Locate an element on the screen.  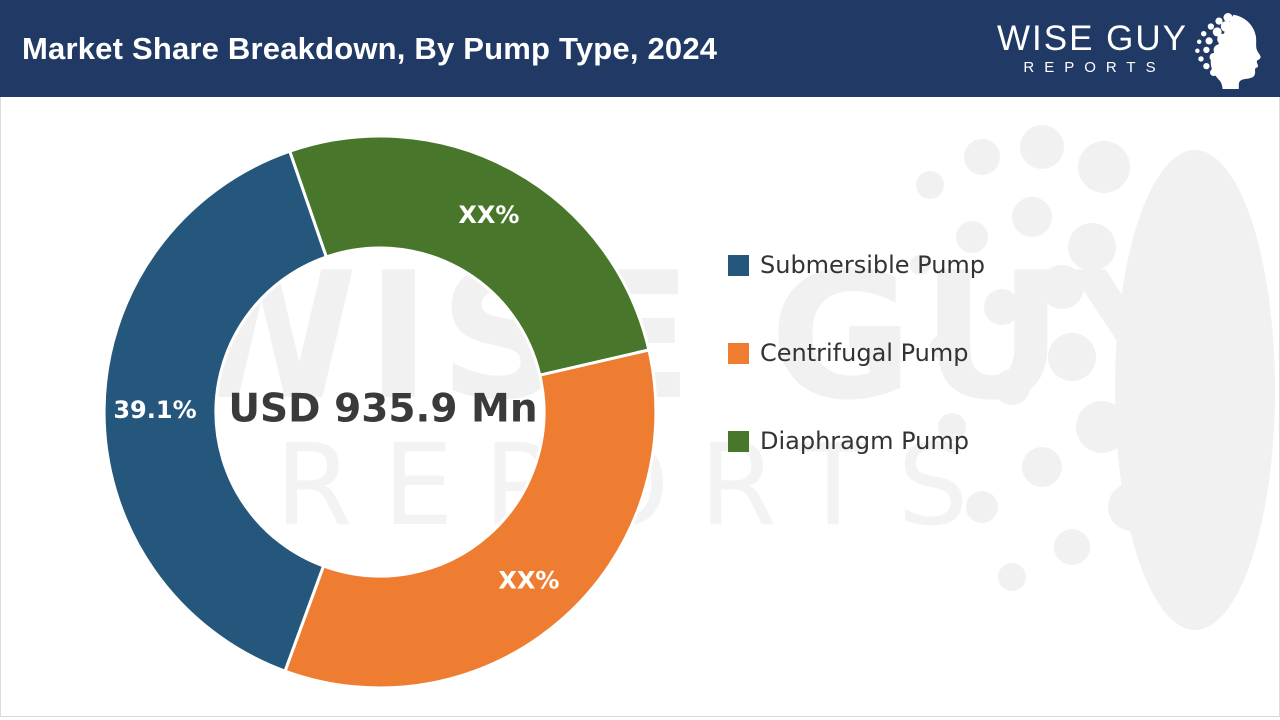
legend-item-diaphragm-pump: Diaphragm Pump is located at coordinates (856, 441).